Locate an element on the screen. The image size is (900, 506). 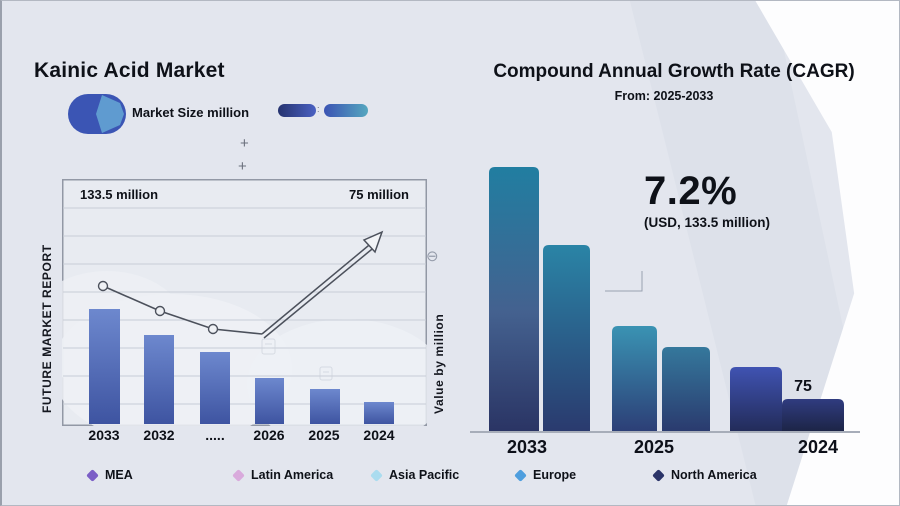
legend-label: North America is located at coordinates (714, 475).